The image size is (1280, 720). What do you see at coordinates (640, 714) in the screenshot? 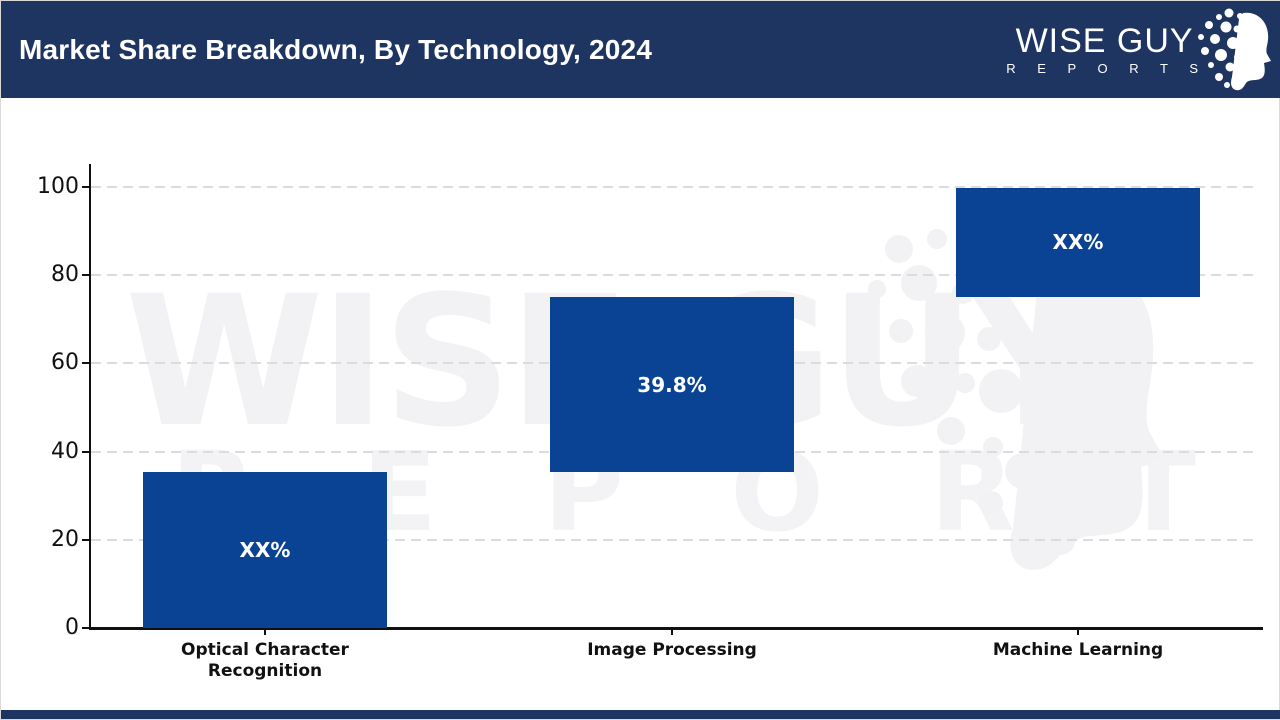
I see `footer-bar` at bounding box center [640, 714].